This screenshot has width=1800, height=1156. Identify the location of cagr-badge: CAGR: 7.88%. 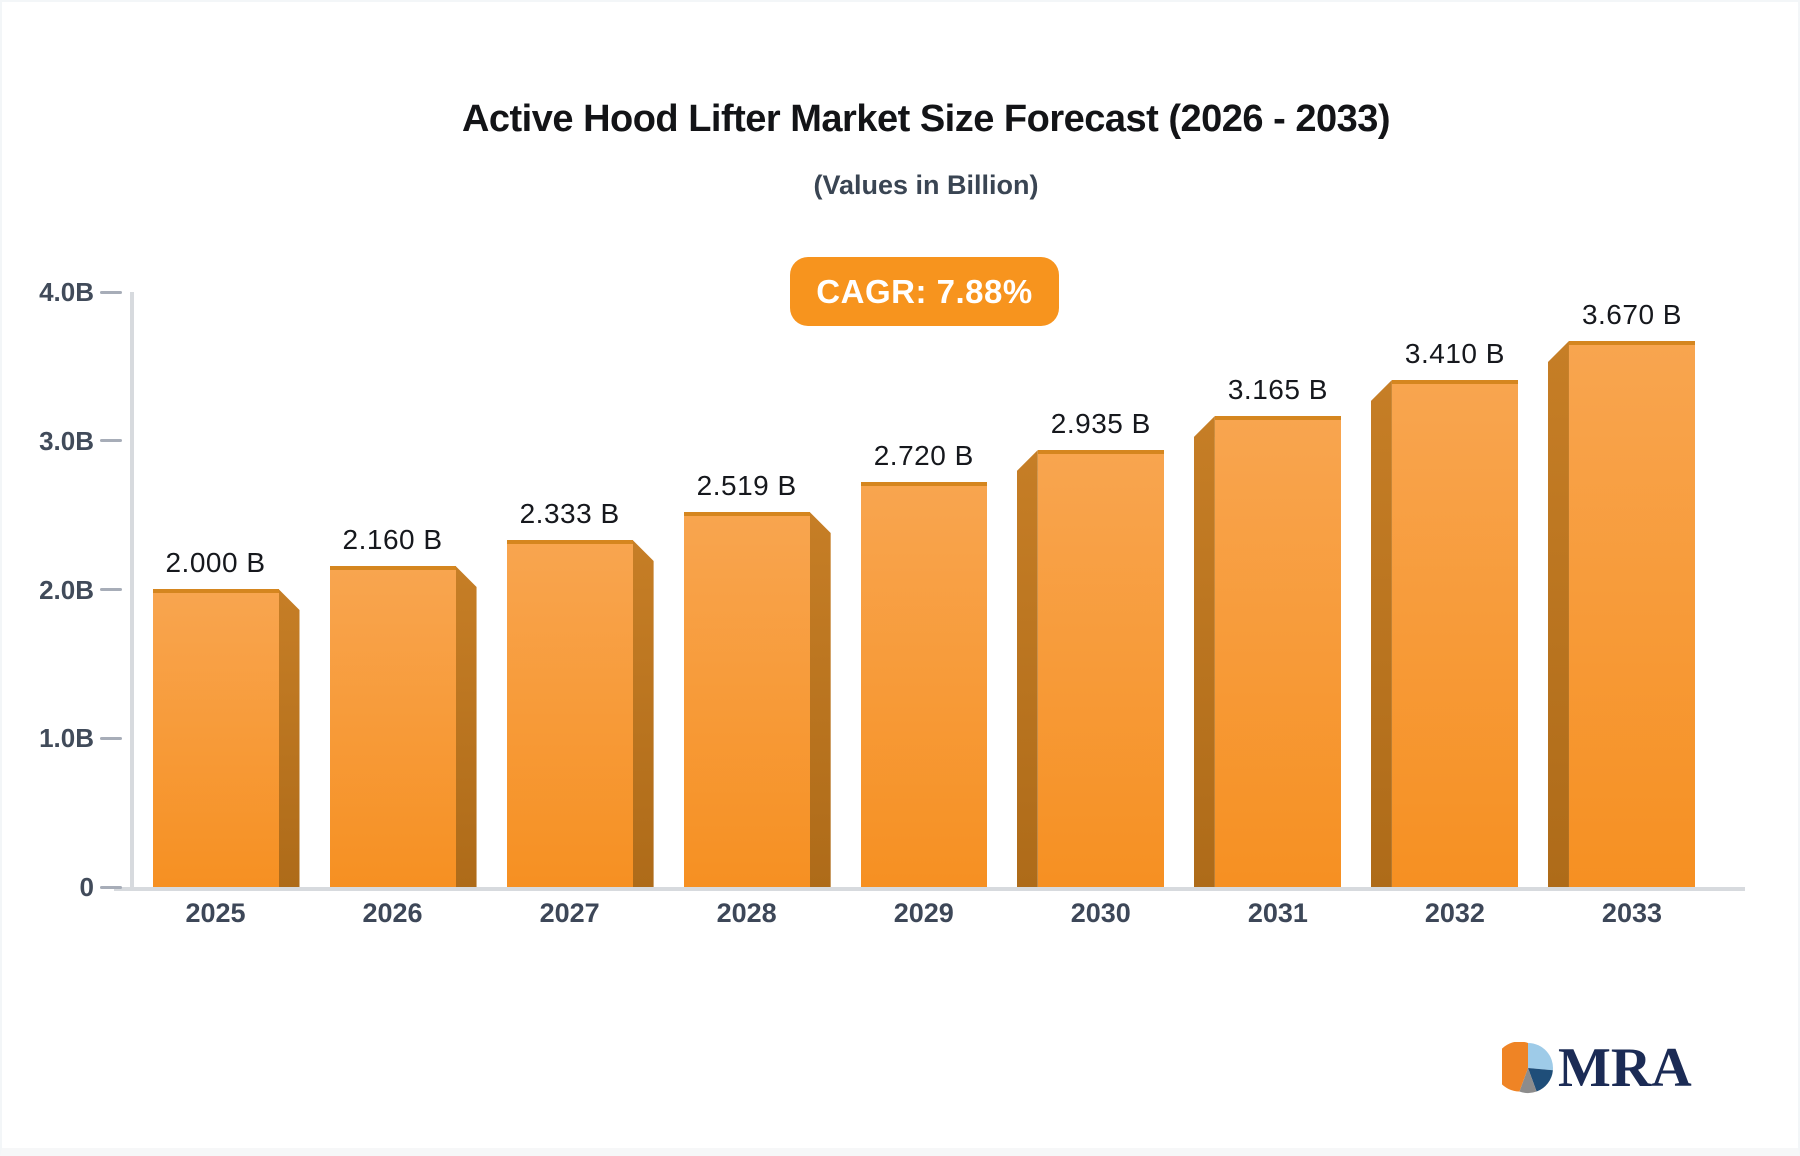
(924, 291).